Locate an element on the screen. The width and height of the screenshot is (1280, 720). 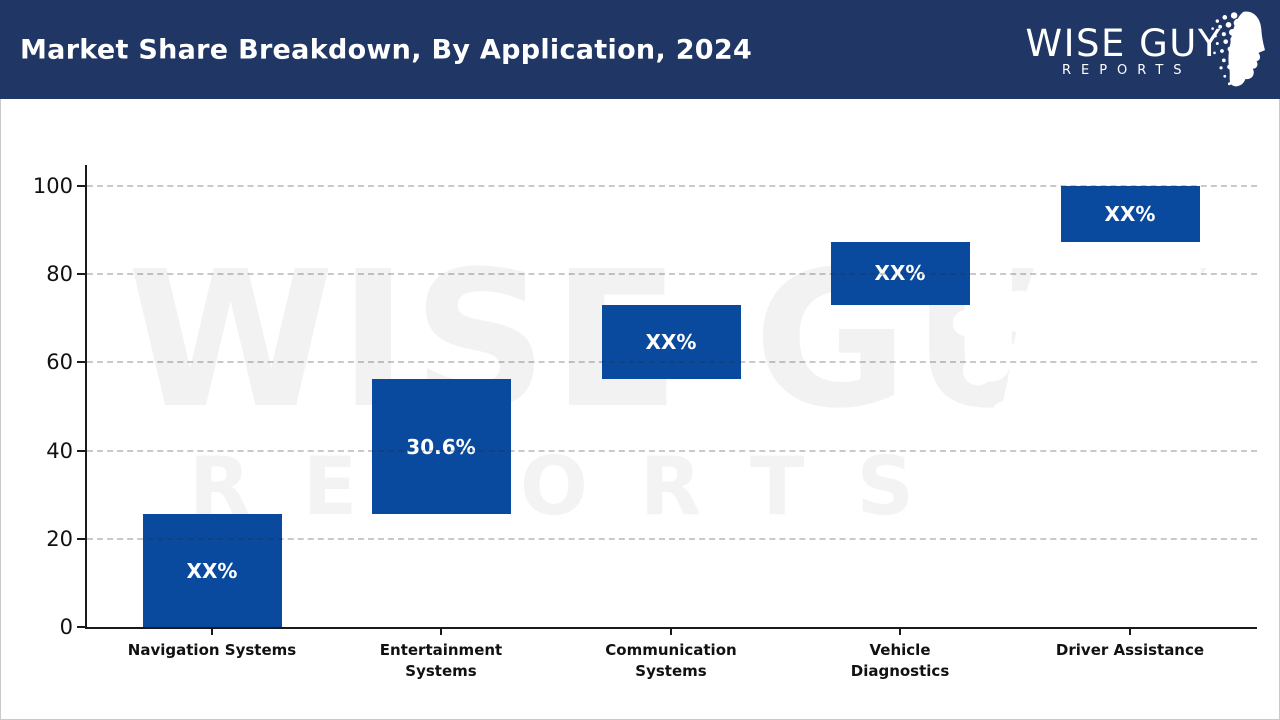
bar-value-label-1: 30.6% is located at coordinates (441, 446).